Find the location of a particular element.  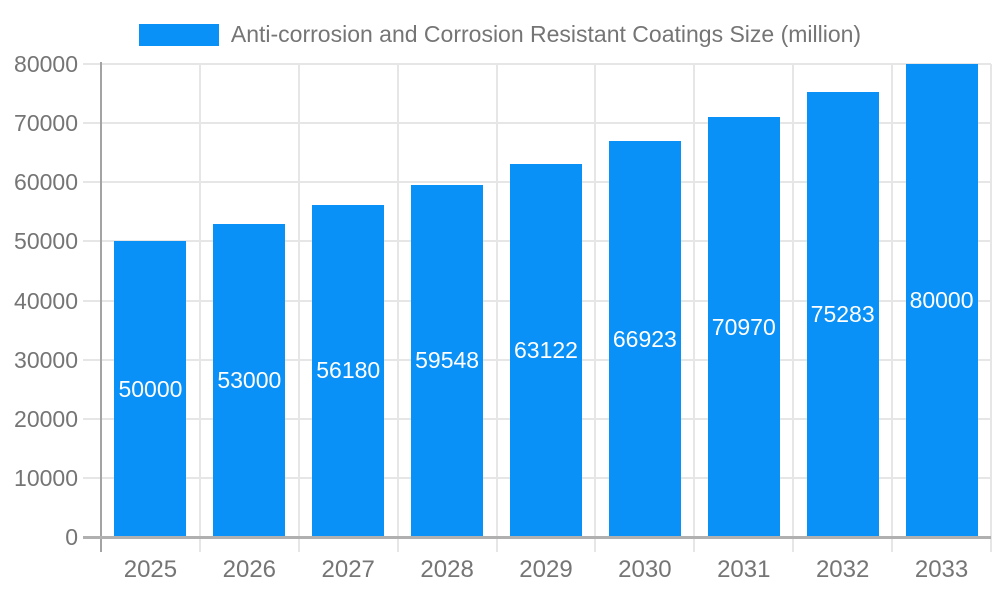

x-axis-line is located at coordinates (537, 537).